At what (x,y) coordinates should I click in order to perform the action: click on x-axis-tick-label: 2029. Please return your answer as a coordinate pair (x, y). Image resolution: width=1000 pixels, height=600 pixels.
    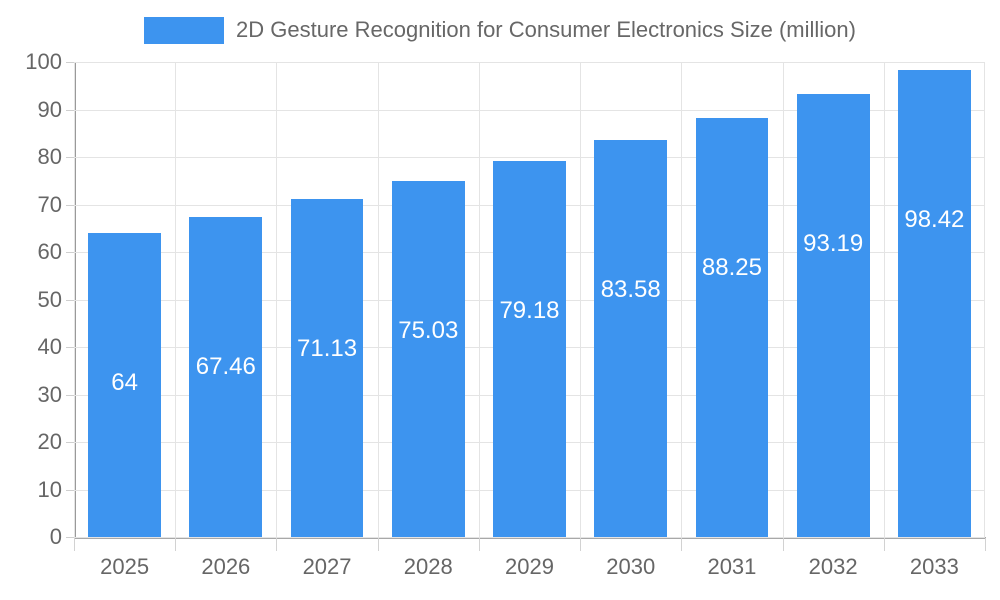
    Looking at the image, I should click on (529, 566).